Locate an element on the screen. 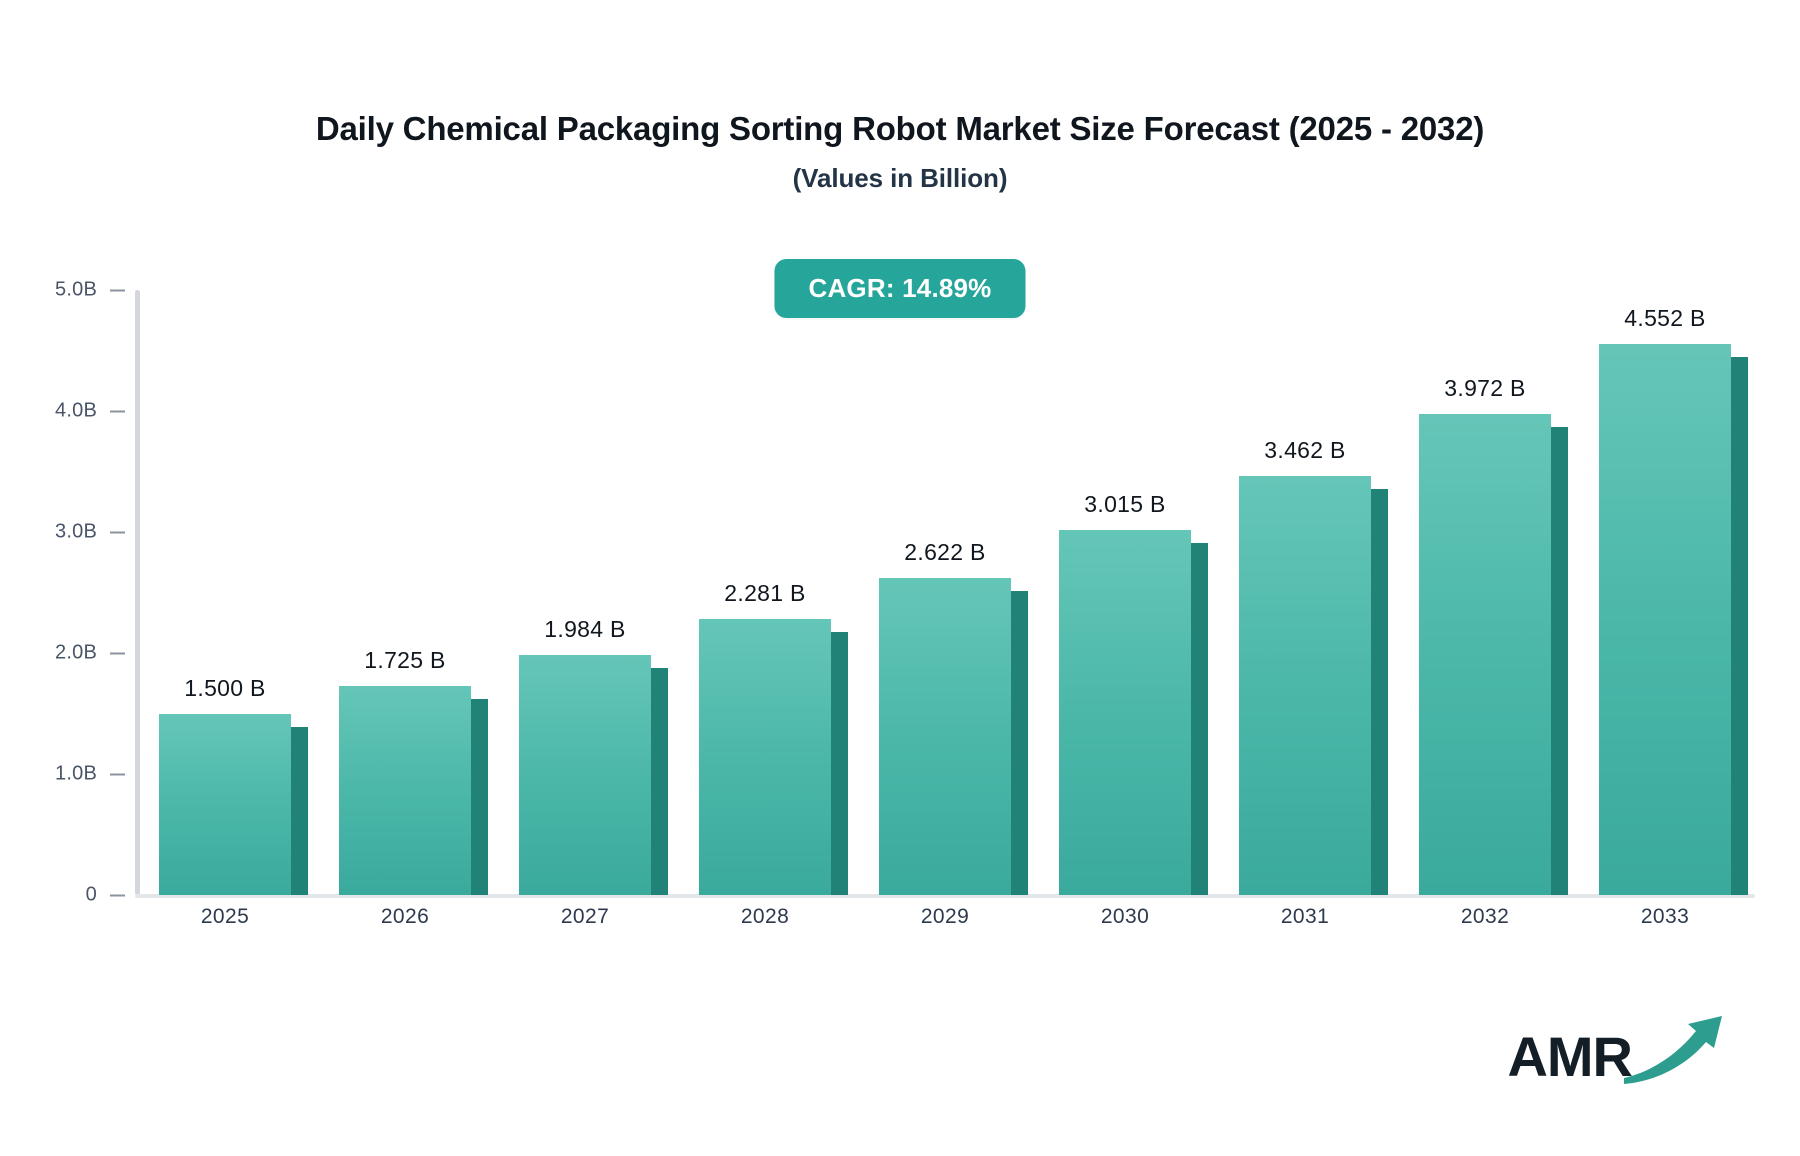  y-axis-tick: 2.0B is located at coordinates (75, 653).